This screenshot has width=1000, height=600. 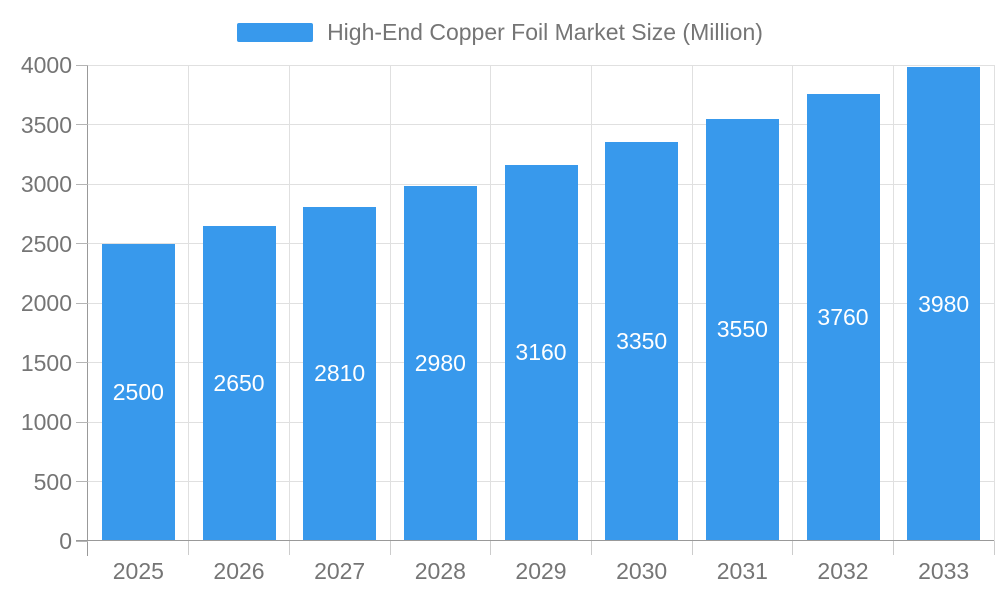 What do you see at coordinates (239, 571) in the screenshot?
I see `x-axis-label: 2026` at bounding box center [239, 571].